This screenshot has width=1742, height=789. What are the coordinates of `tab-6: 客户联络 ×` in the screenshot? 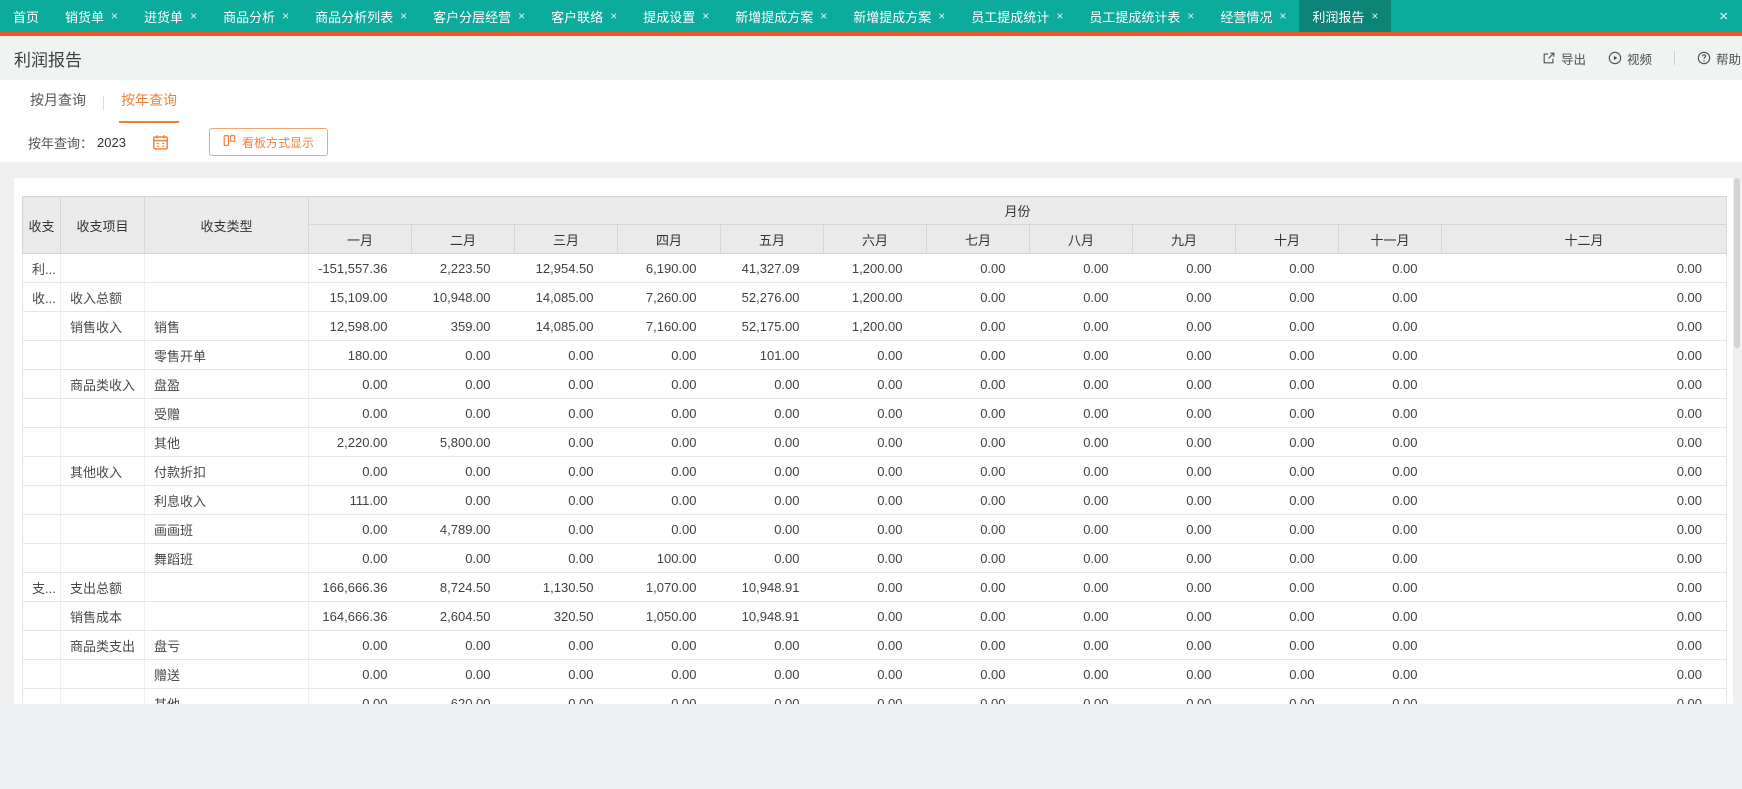 It's located at (584, 16).